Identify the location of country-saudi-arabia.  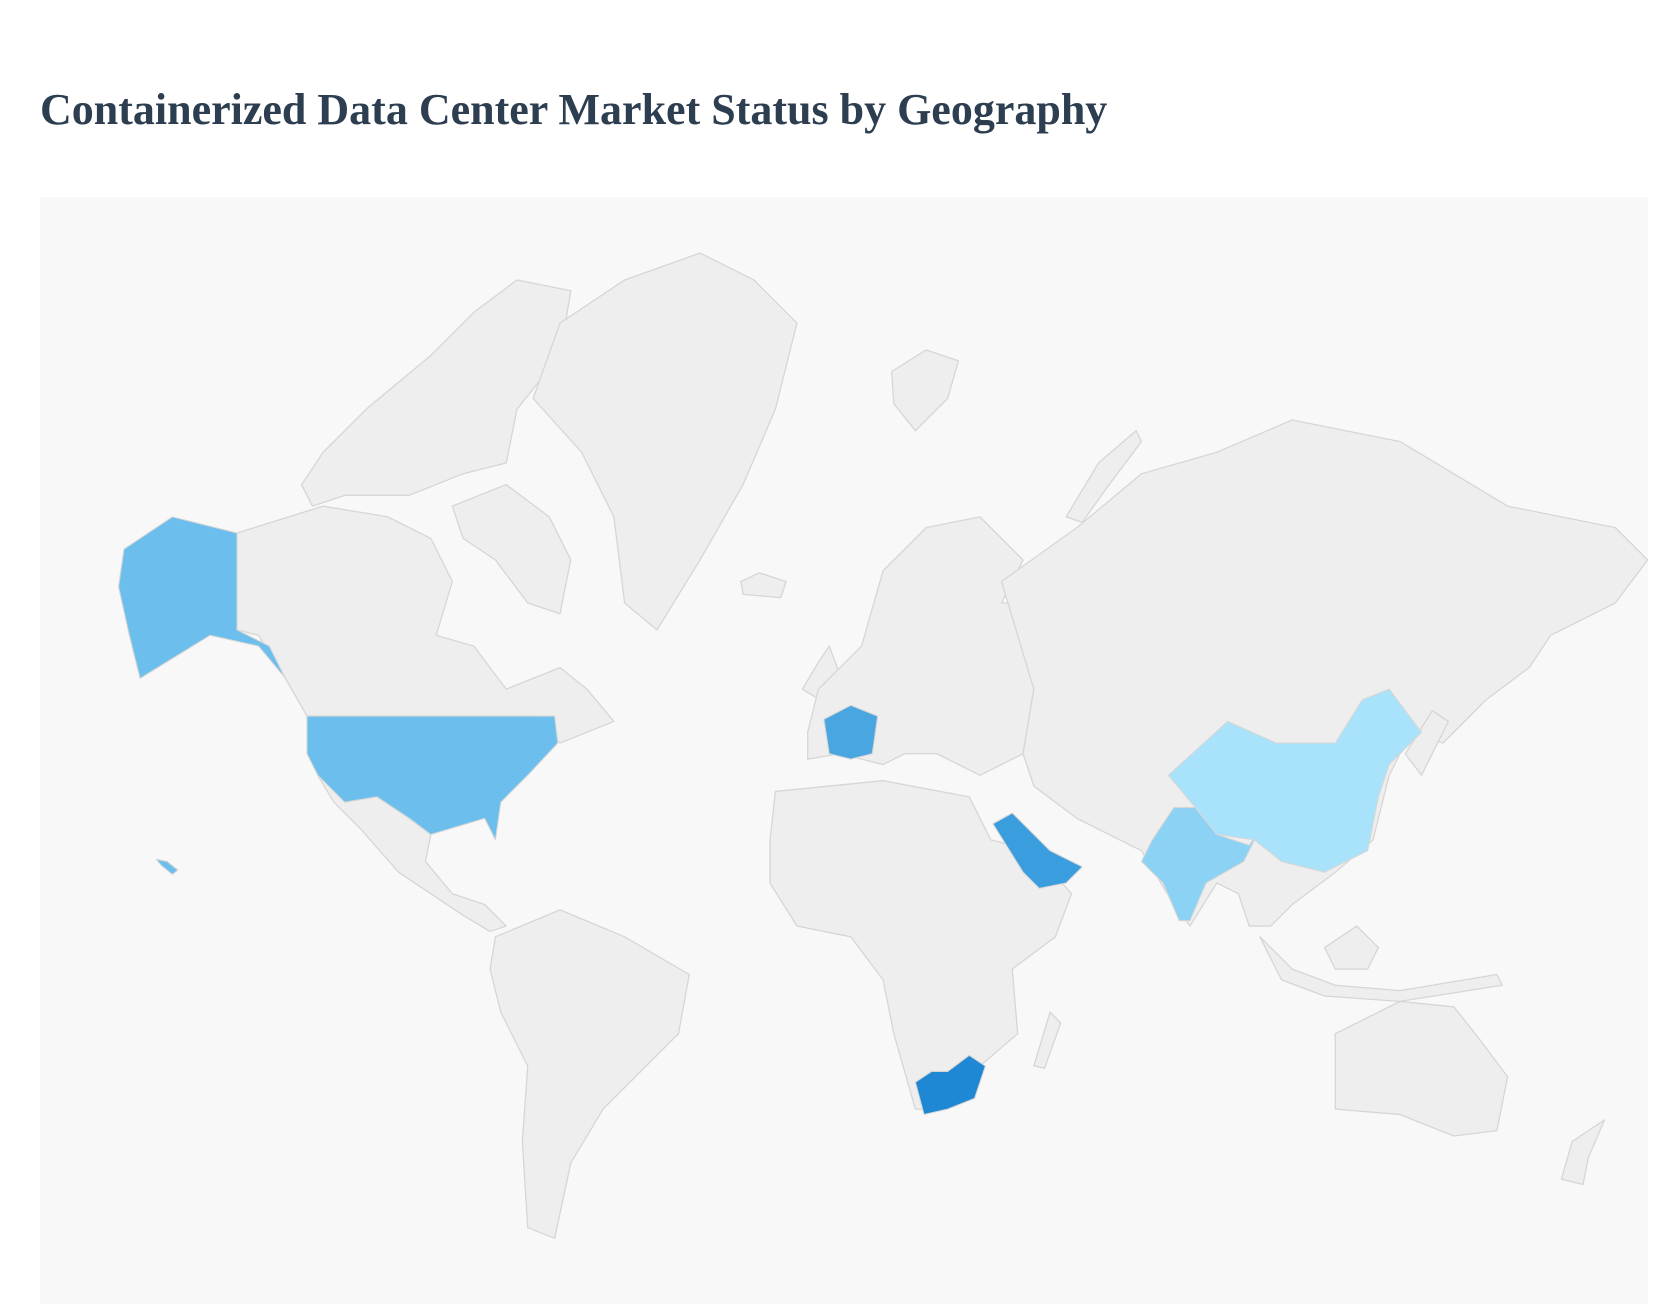
(1037, 850).